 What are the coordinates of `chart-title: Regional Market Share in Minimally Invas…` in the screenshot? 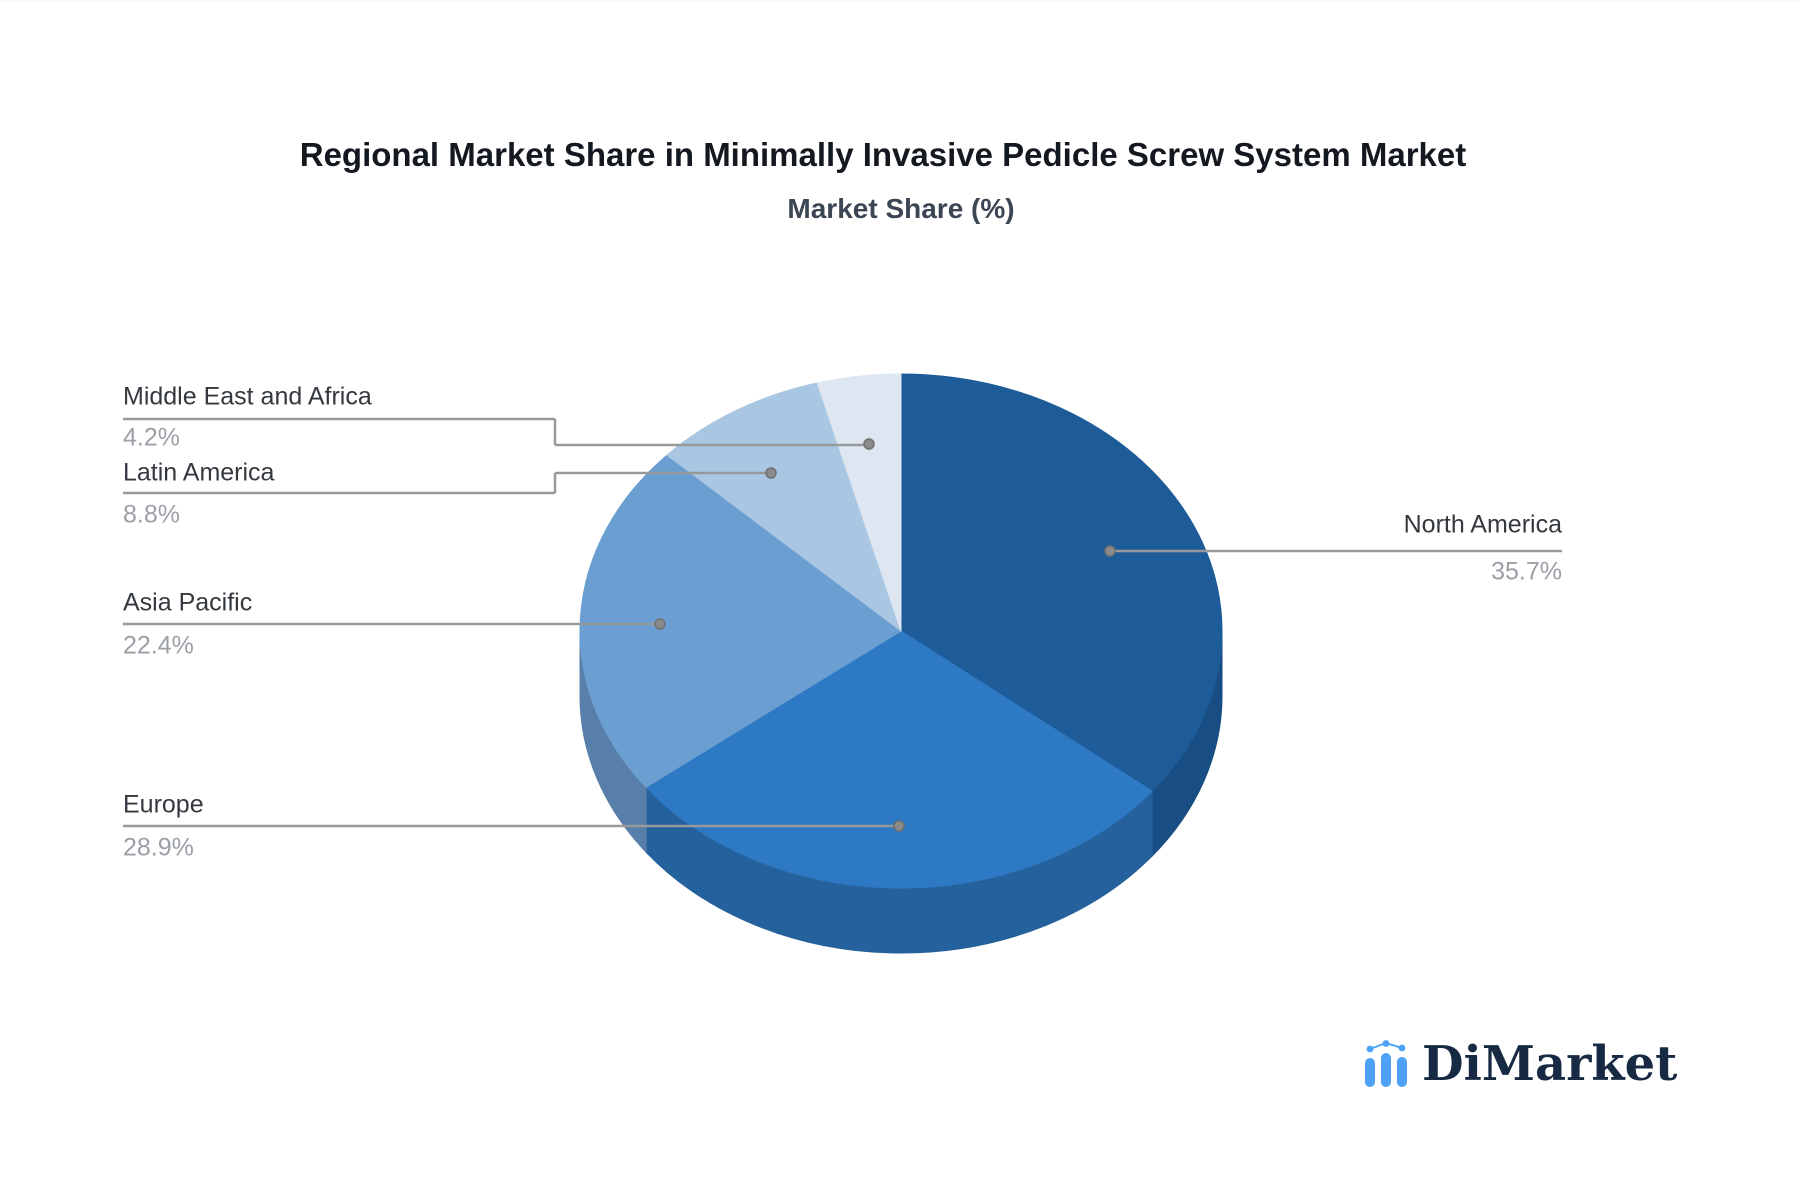 It's located at (883, 154).